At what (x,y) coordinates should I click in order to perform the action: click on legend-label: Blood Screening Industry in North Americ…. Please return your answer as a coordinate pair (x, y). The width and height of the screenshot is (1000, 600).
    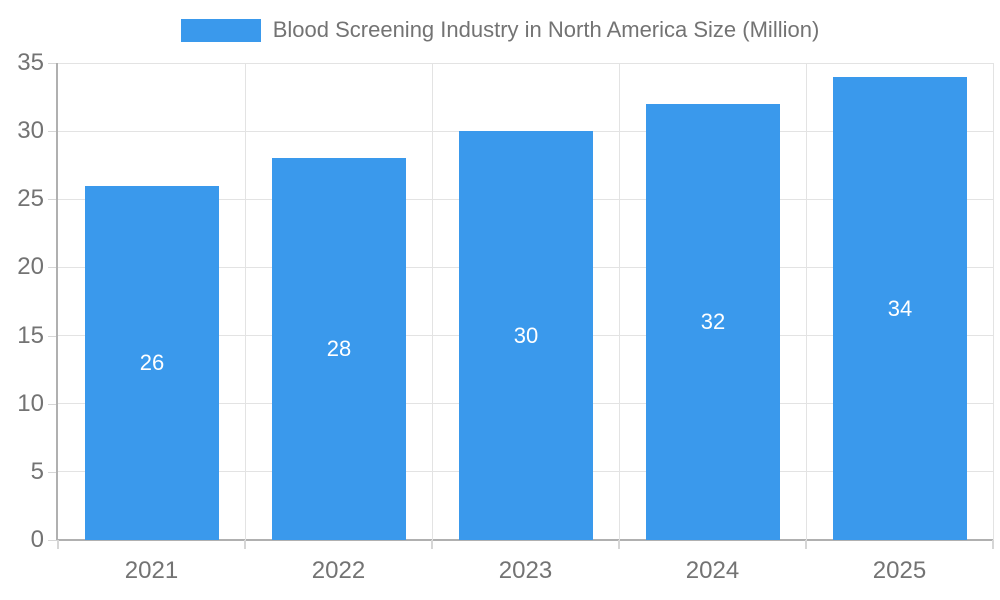
    Looking at the image, I should click on (546, 29).